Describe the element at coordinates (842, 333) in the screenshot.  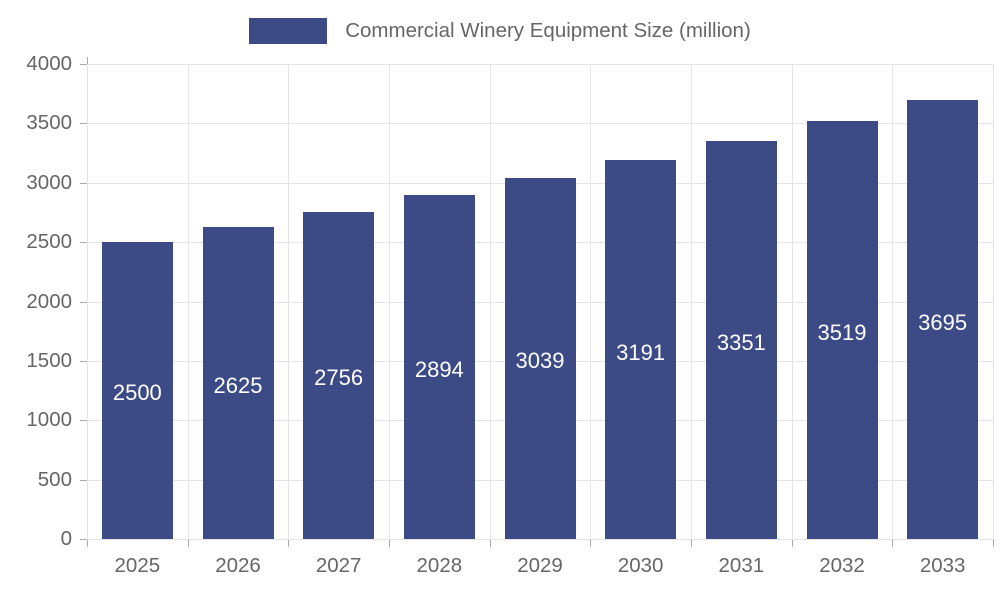
I see `bar-value-label: 3519` at that location.